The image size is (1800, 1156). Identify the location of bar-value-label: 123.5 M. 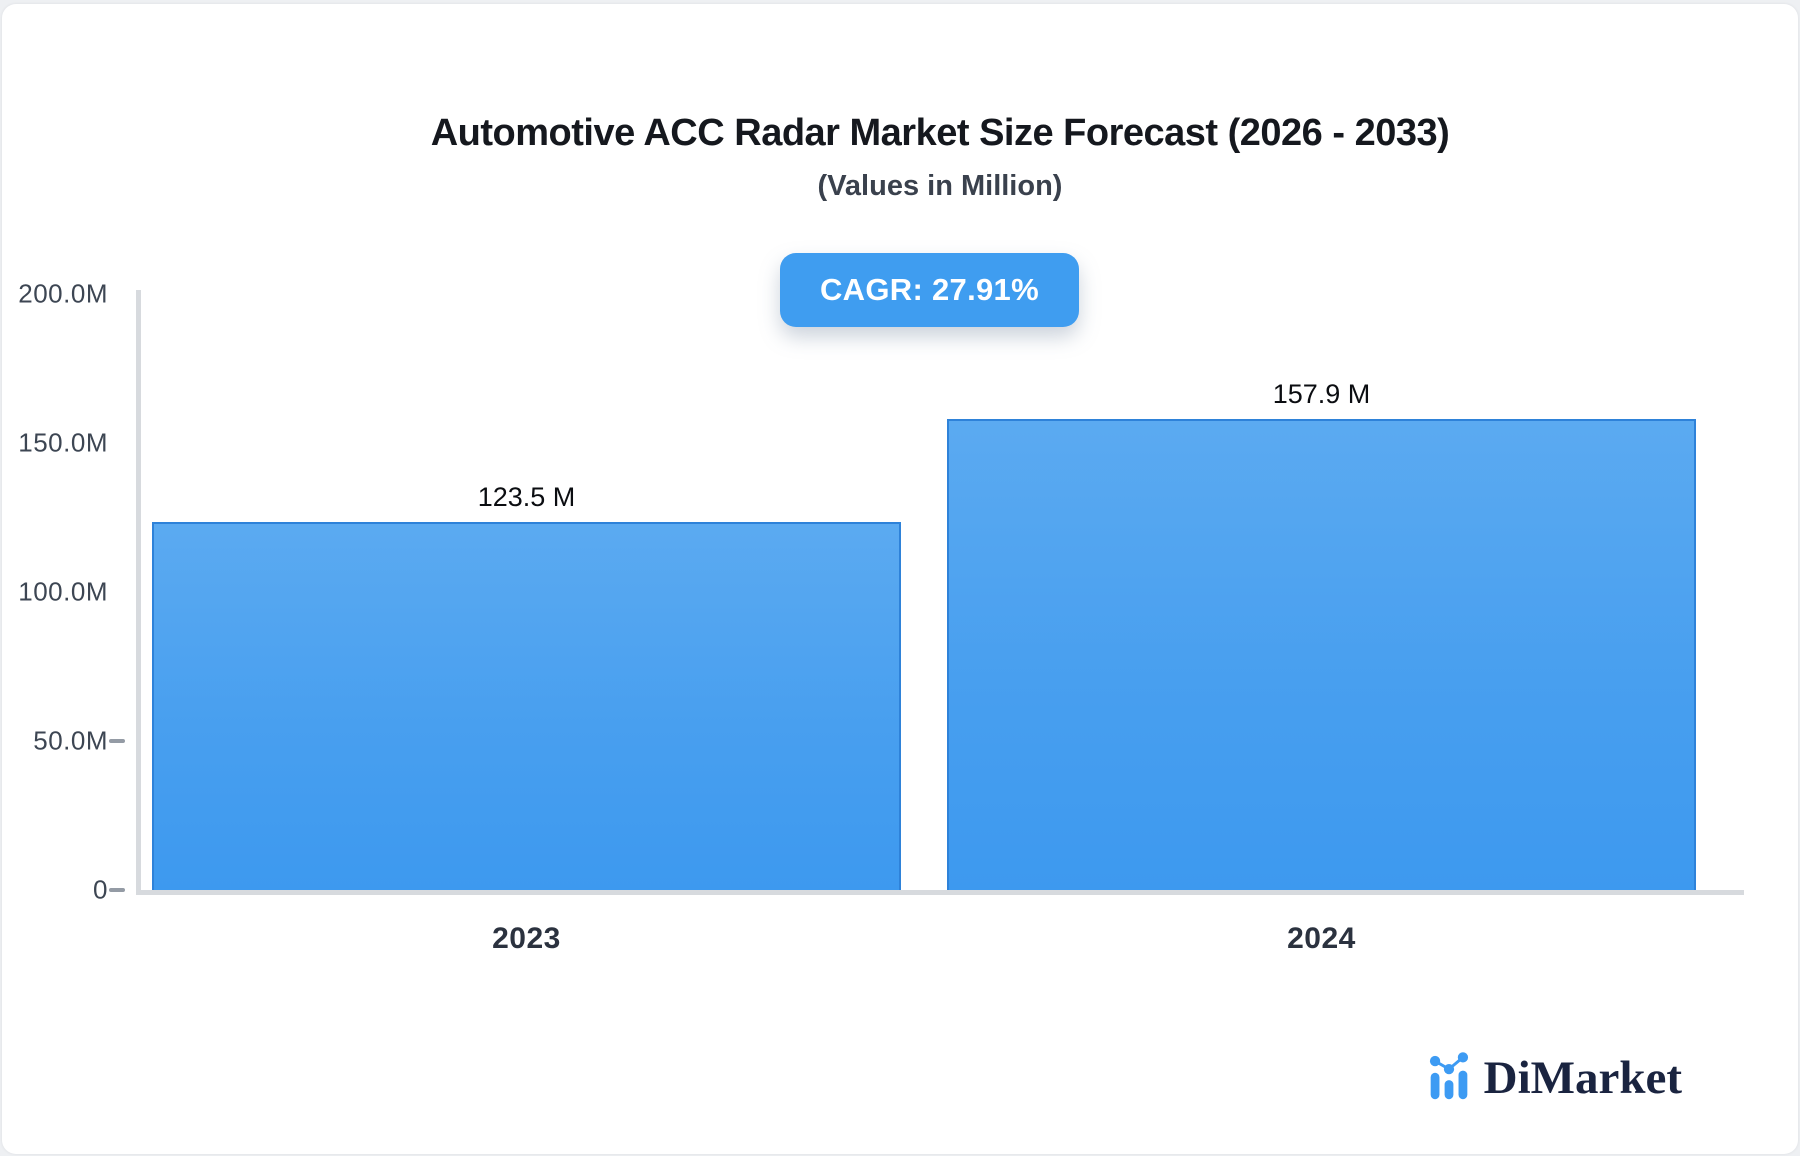
(526, 496).